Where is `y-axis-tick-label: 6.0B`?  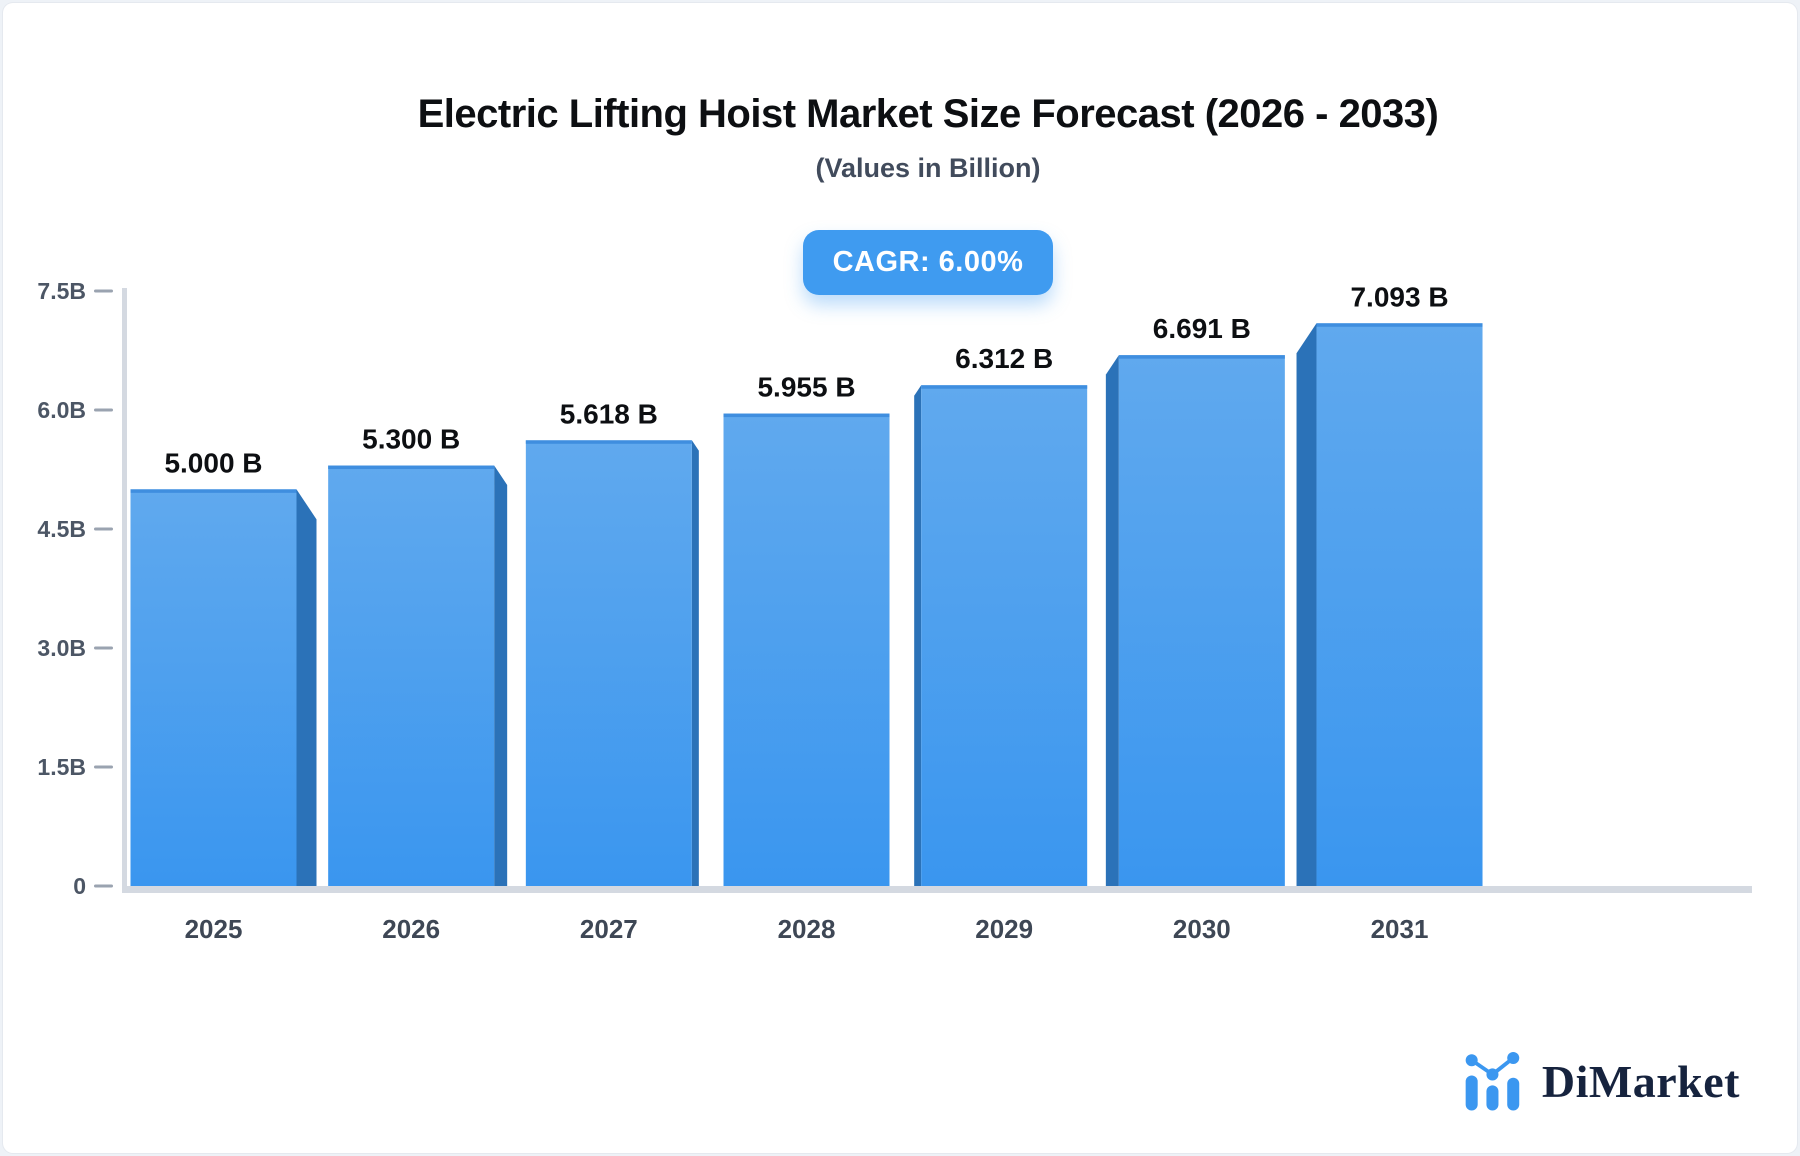
y-axis-tick-label: 6.0B is located at coordinates (61, 410).